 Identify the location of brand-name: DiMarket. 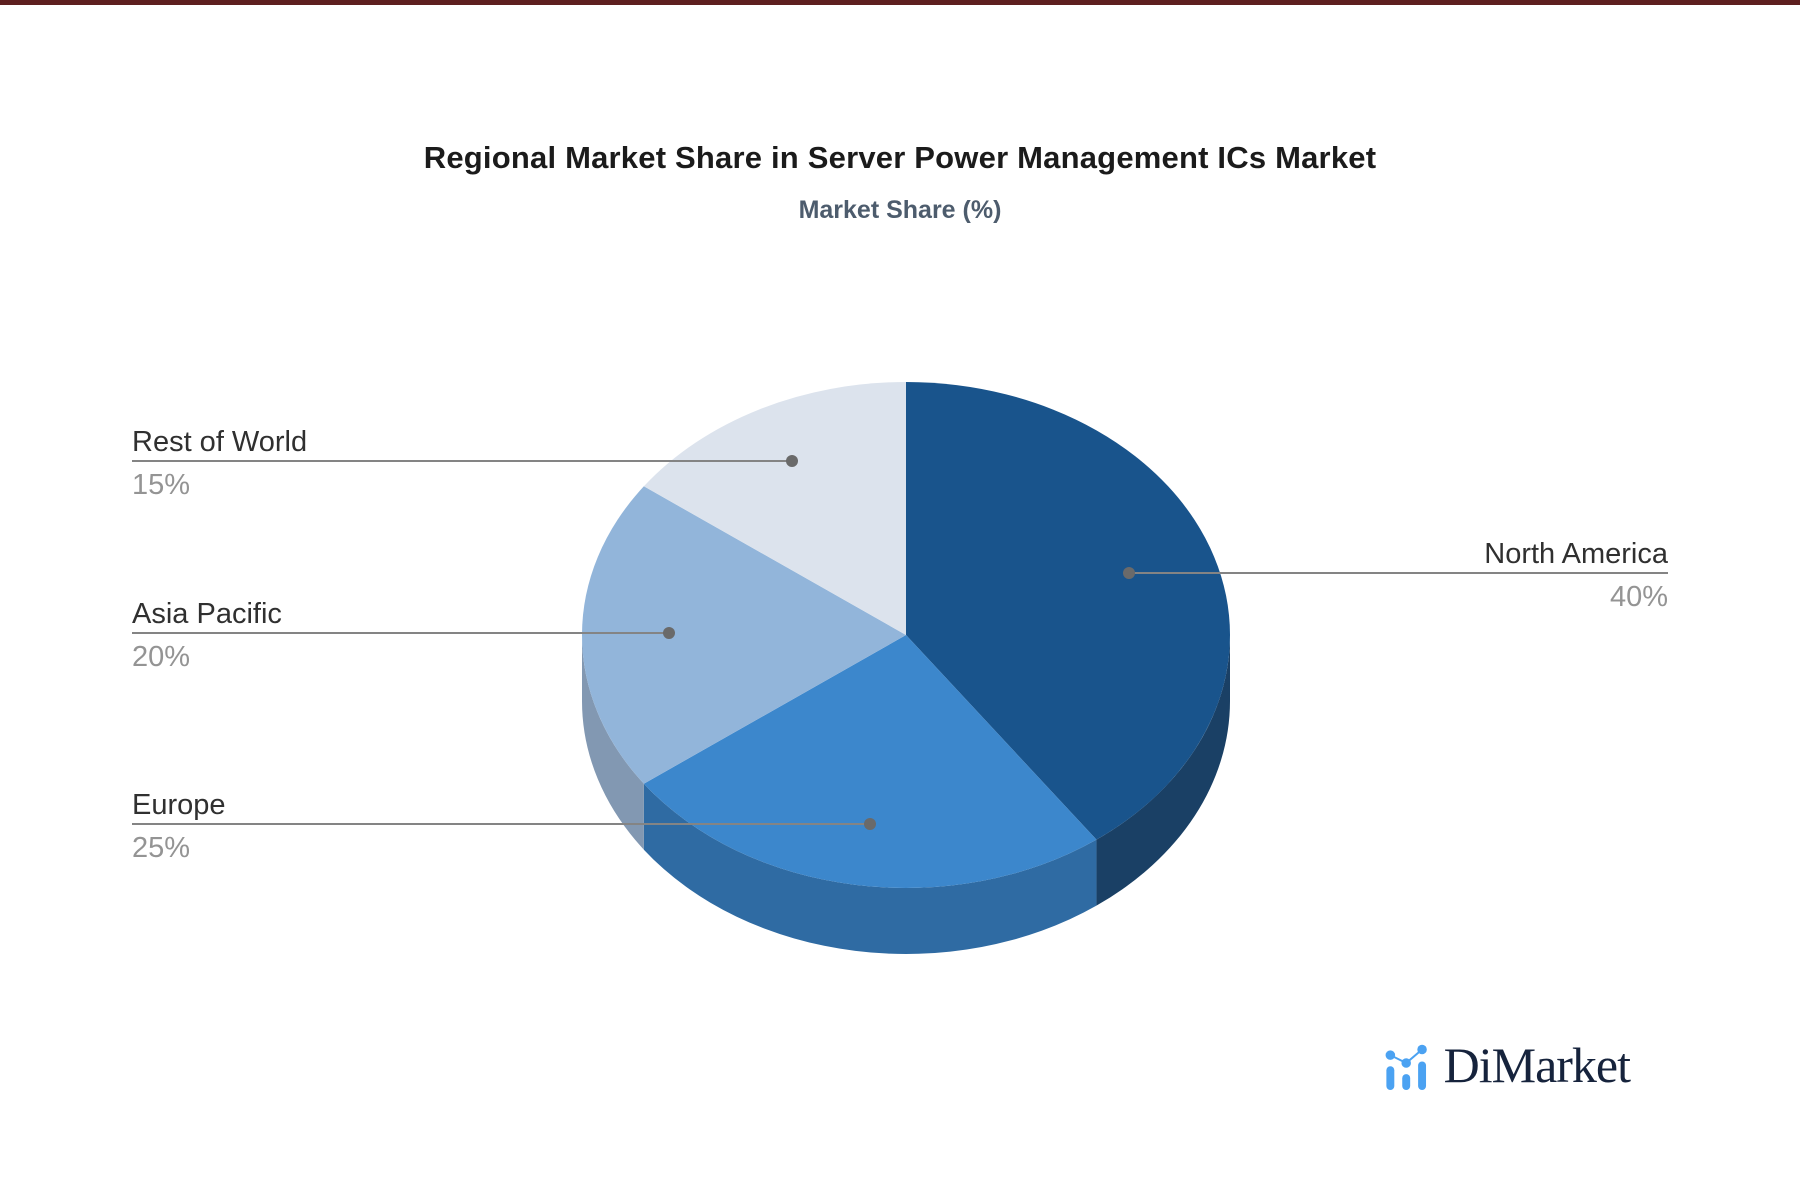
(1537, 1065).